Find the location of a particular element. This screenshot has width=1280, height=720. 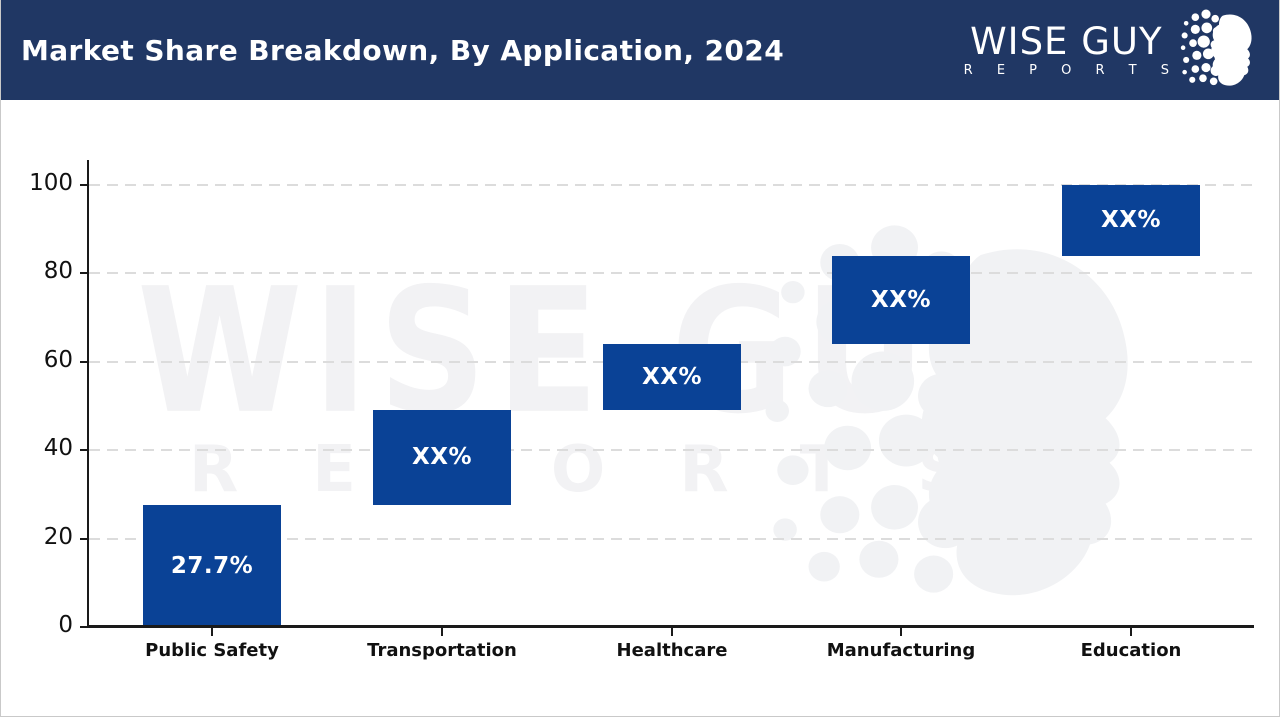

bar-value-label-education: XX% is located at coordinates (1130, 220).